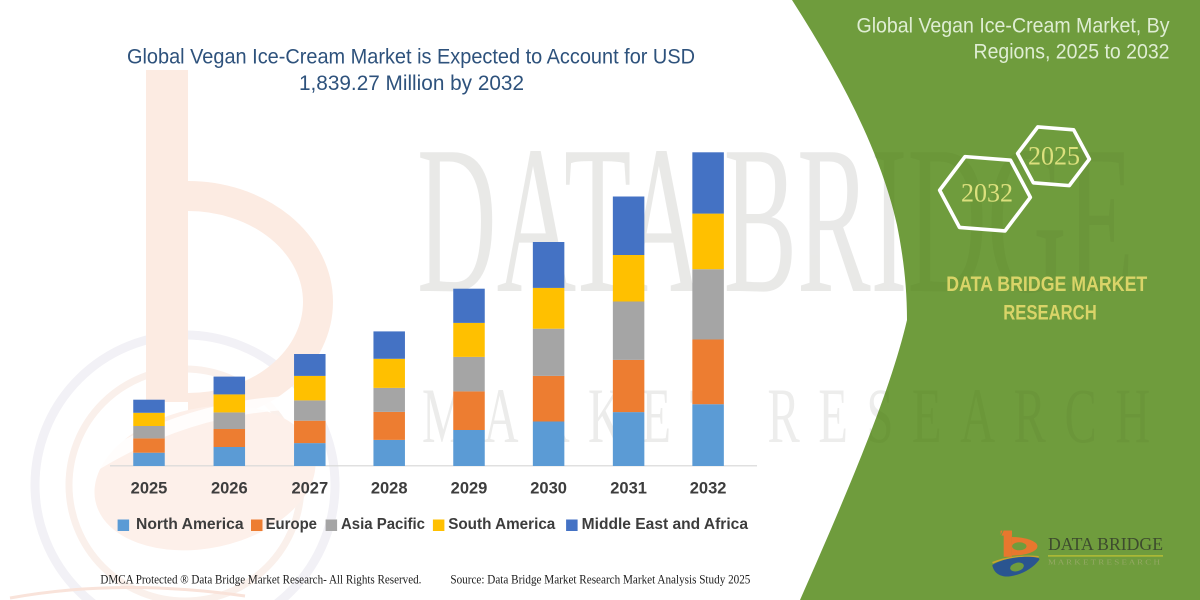 Image resolution: width=1200 pixels, height=600 pixels. I want to click on svg-text: 2030, so click(548, 488).